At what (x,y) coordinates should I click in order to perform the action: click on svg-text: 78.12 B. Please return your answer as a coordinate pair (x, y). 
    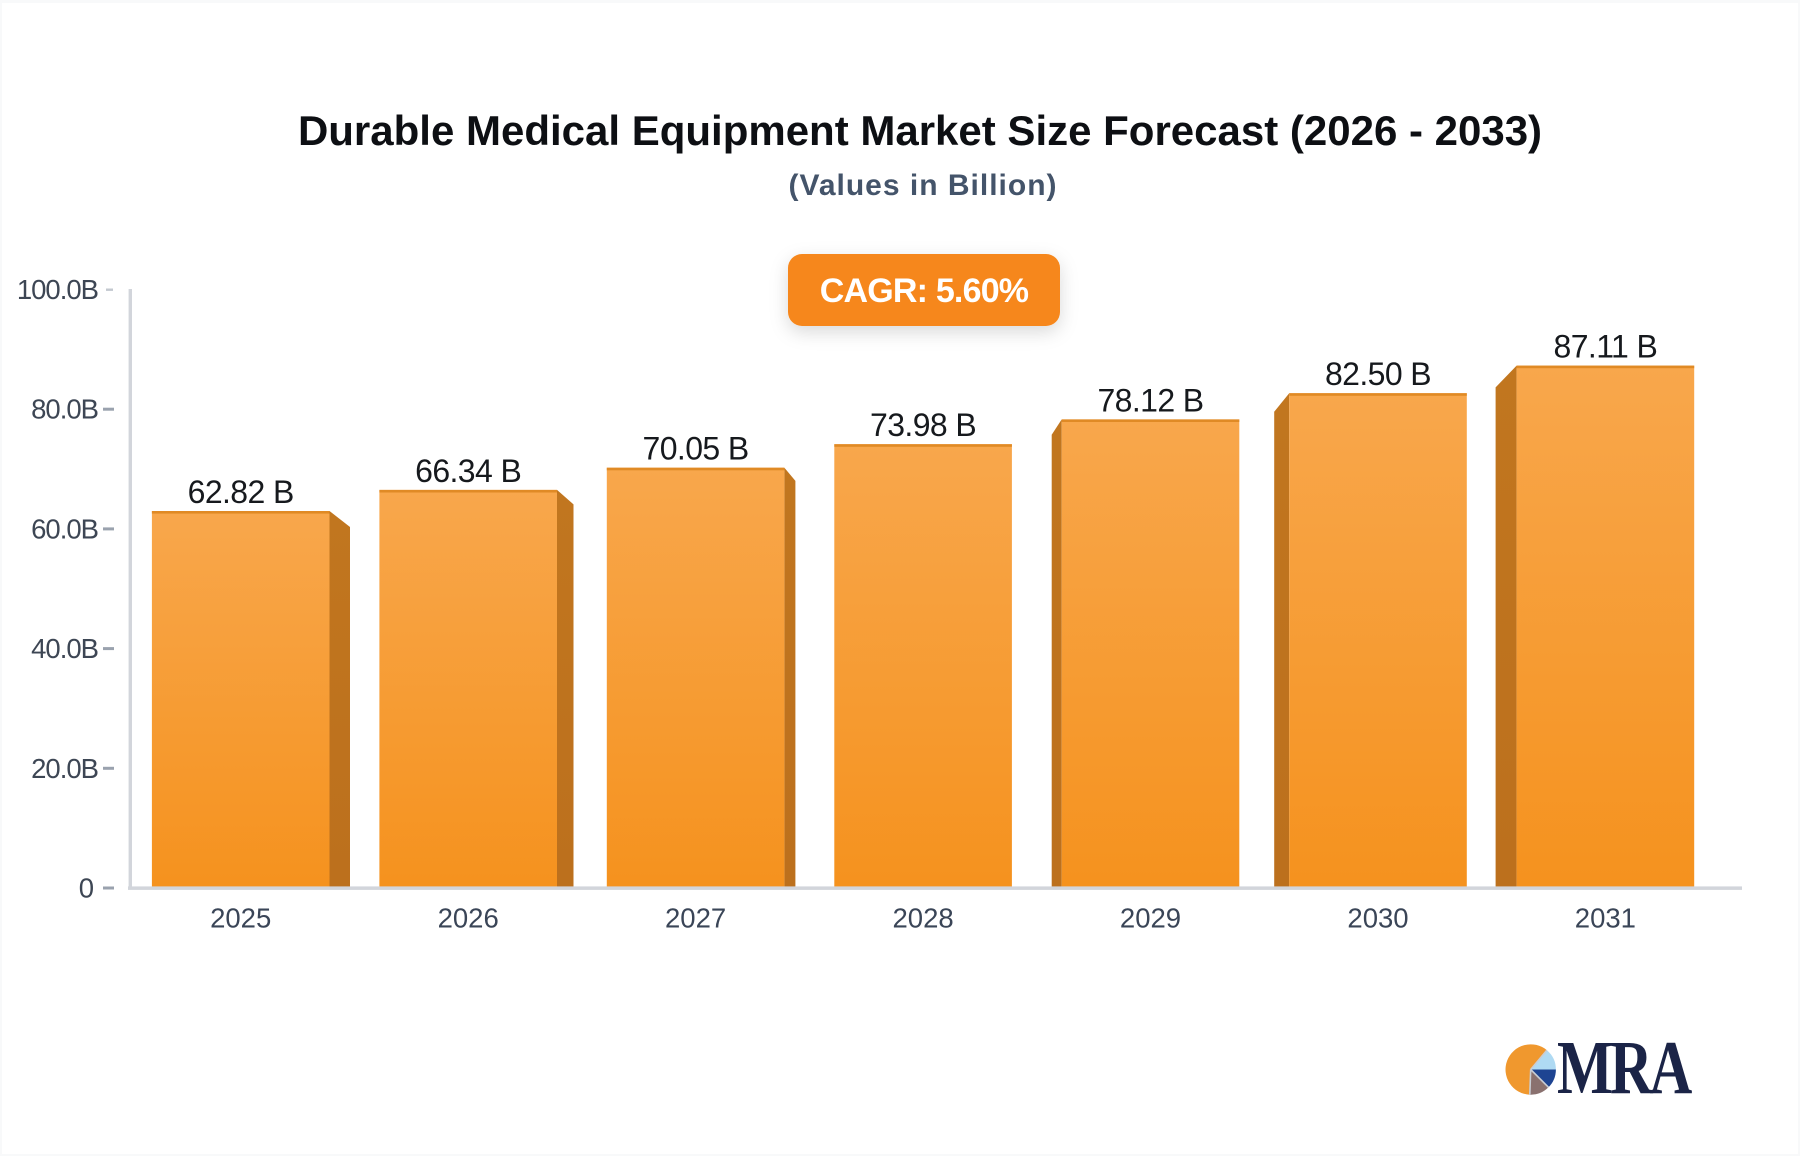
    Looking at the image, I should click on (1150, 400).